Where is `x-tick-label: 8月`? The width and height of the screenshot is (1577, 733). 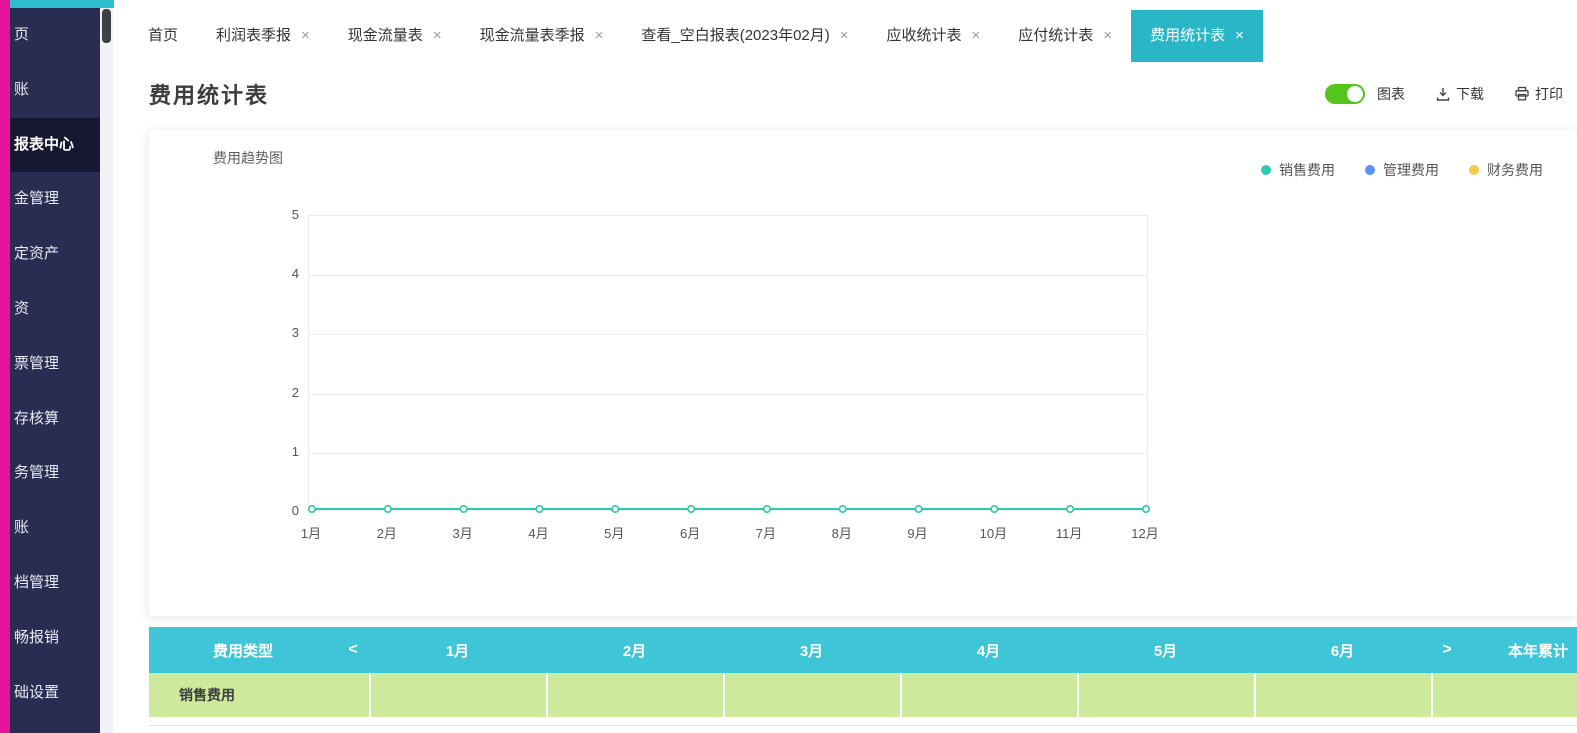 x-tick-label: 8月 is located at coordinates (841, 533).